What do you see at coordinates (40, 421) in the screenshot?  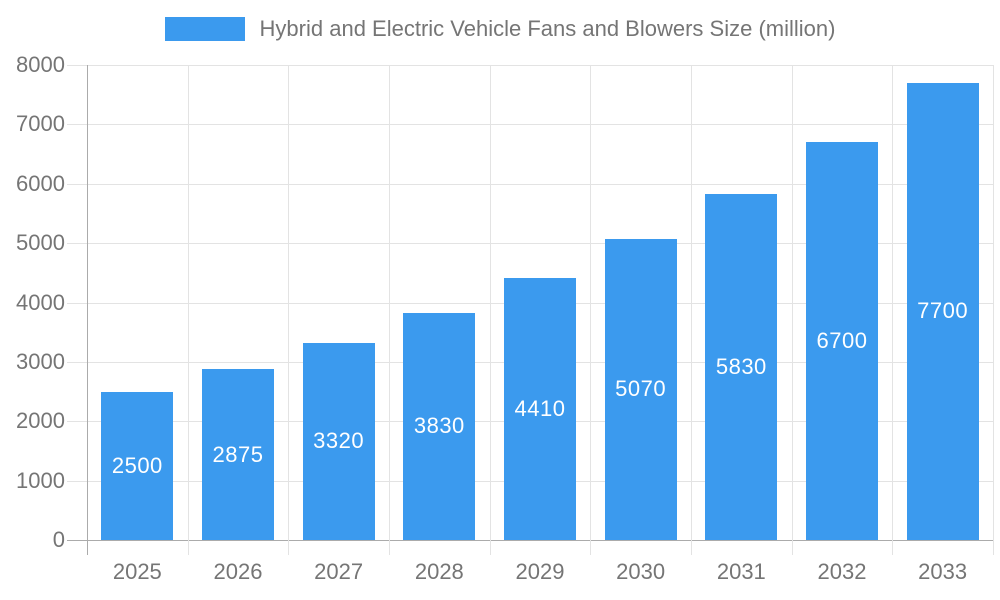 I see `y-axis-tick-label: 2000` at bounding box center [40, 421].